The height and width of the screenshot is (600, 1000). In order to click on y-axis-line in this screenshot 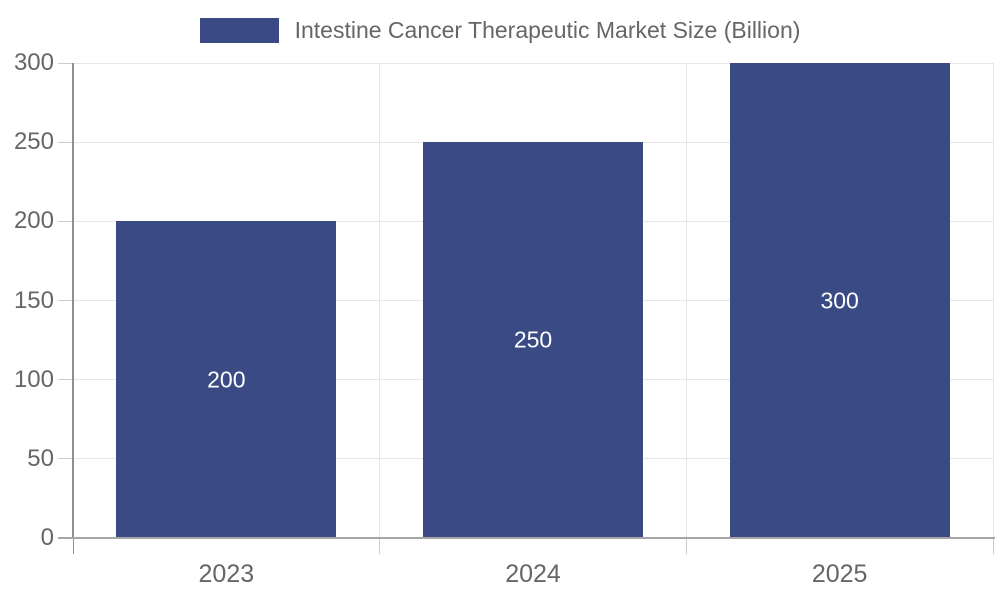, I will do `click(73, 300)`.